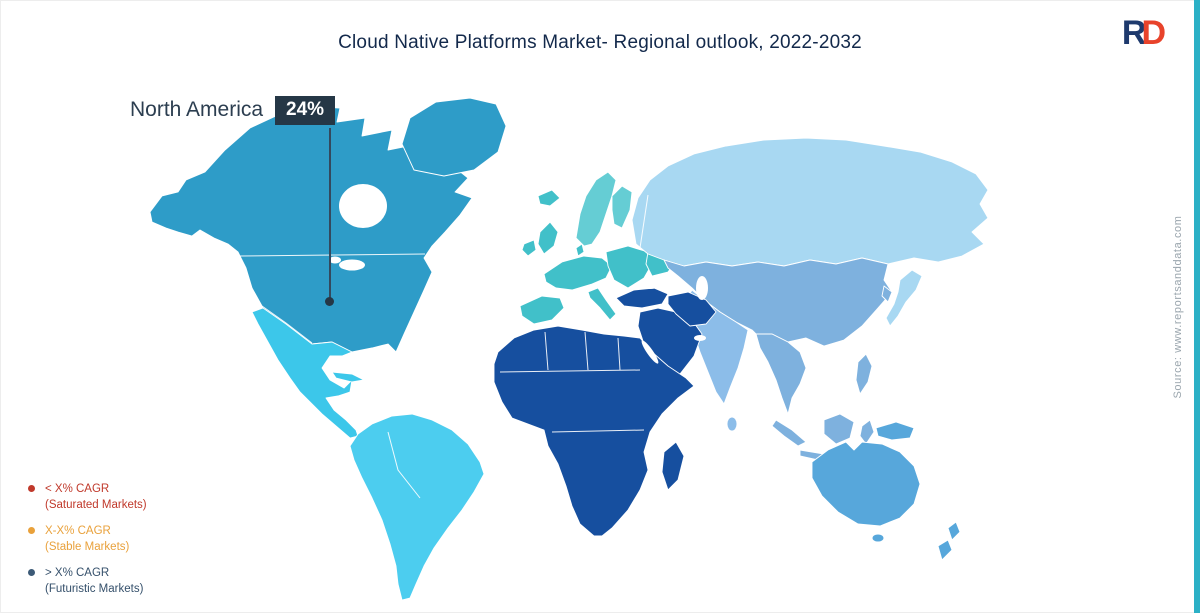 The image size is (1200, 613). Describe the element at coordinates (878, 538) in the screenshot. I see `region-tasmania` at that location.